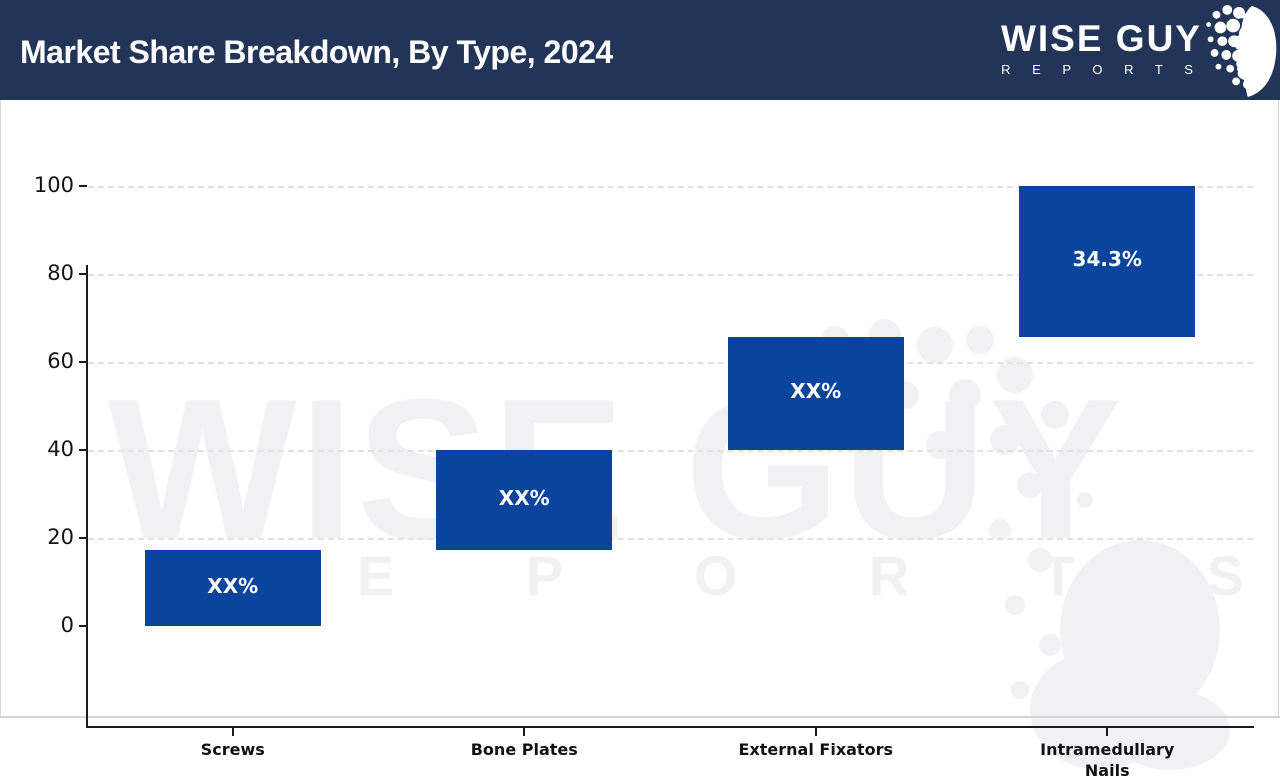 The height and width of the screenshot is (782, 1280). Describe the element at coordinates (67, 625) in the screenshot. I see `y-tick-label: 0` at that location.